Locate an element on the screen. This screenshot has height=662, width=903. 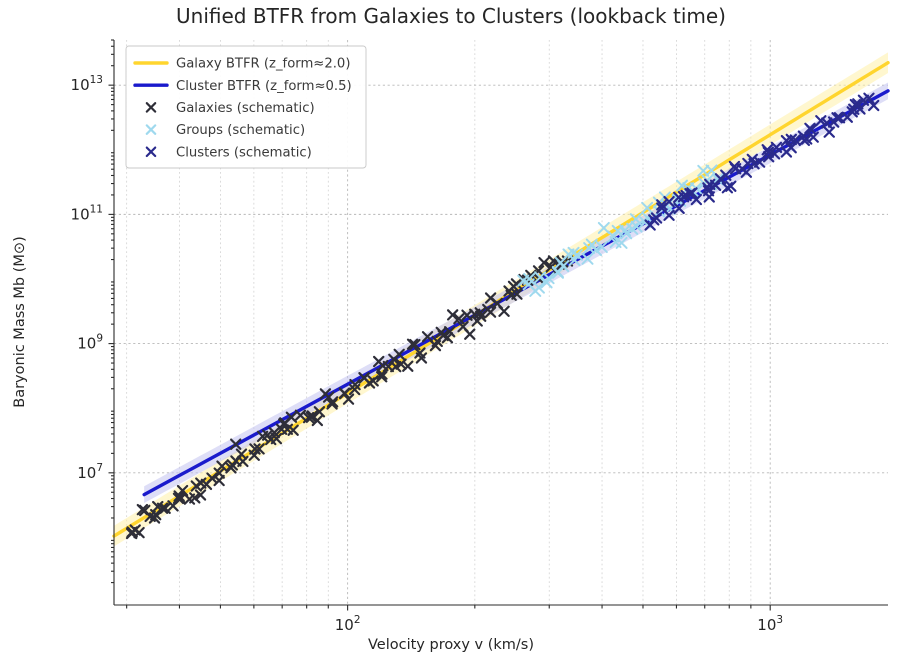
legend-label: Galaxy BTFR (z_form≈2.0) is located at coordinates (263, 64).